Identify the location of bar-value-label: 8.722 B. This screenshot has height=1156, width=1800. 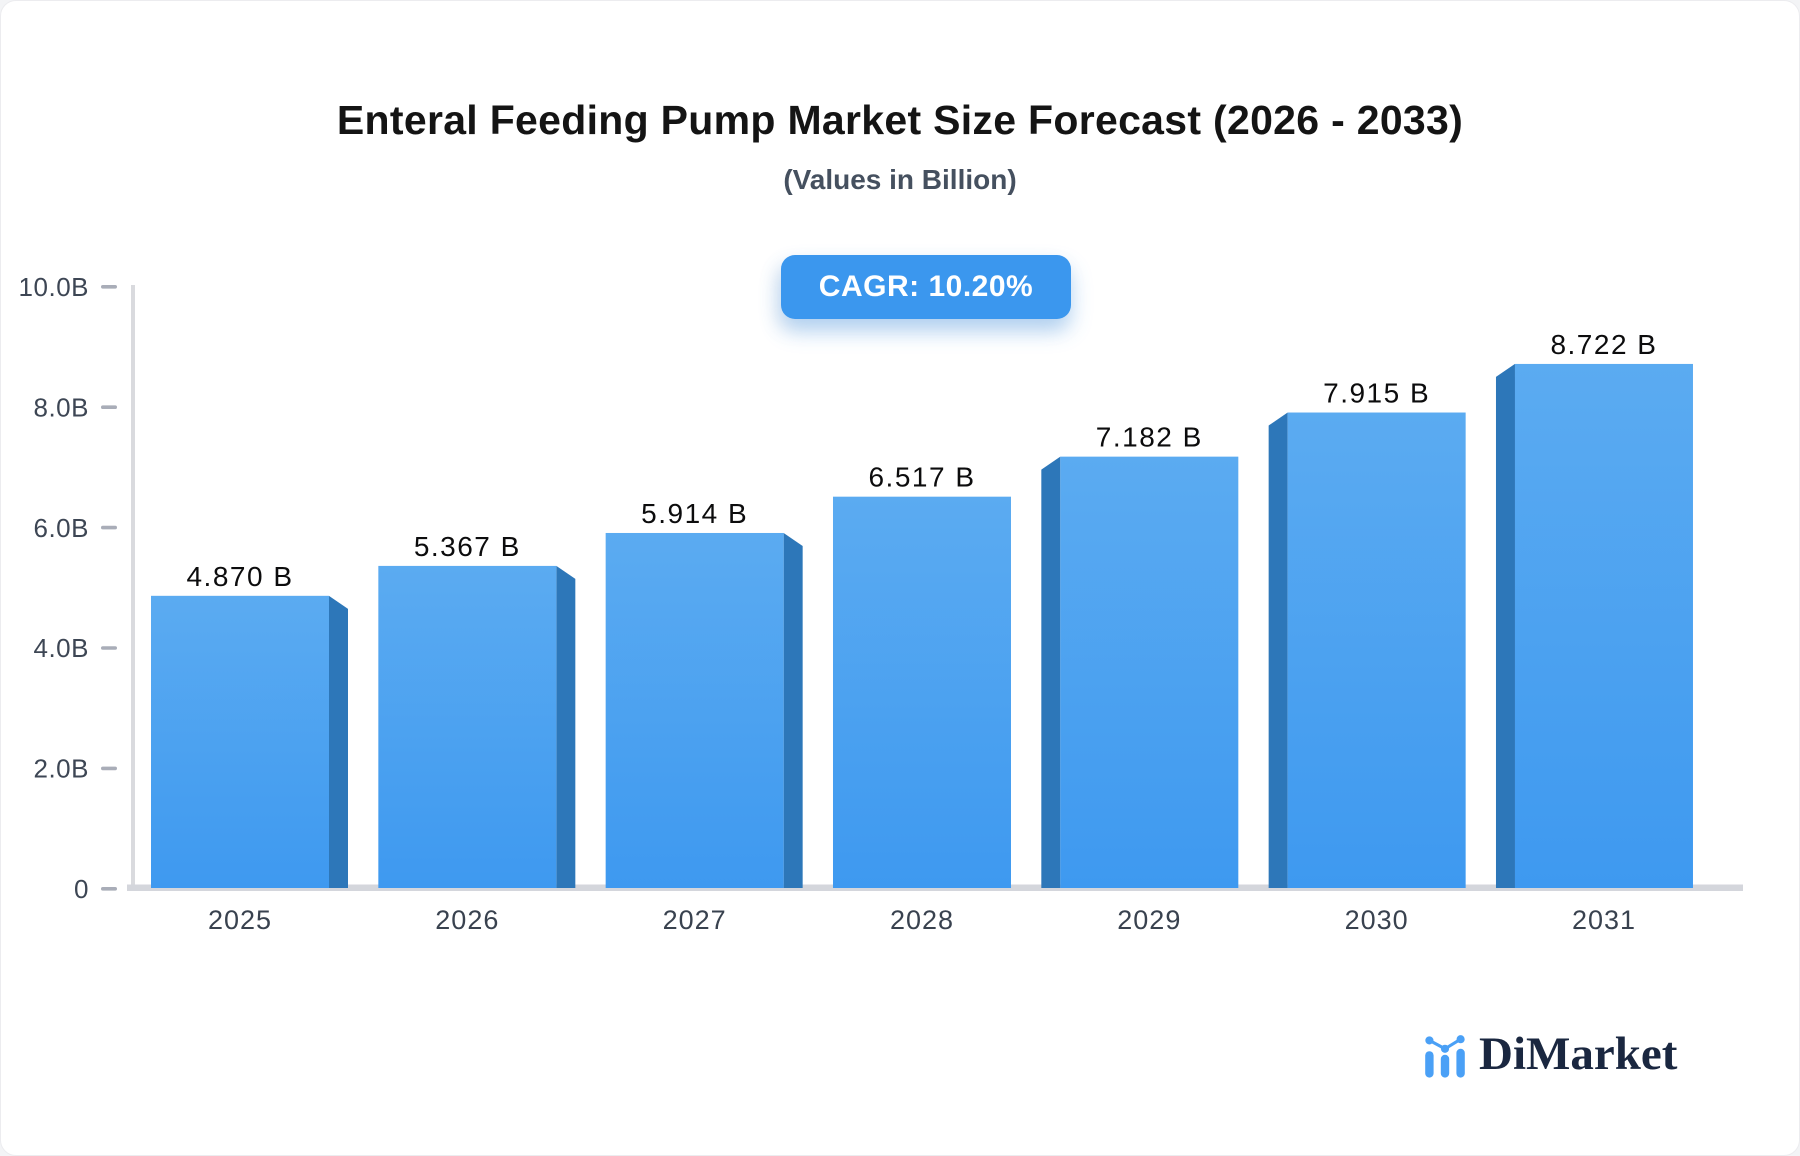
(1603, 344).